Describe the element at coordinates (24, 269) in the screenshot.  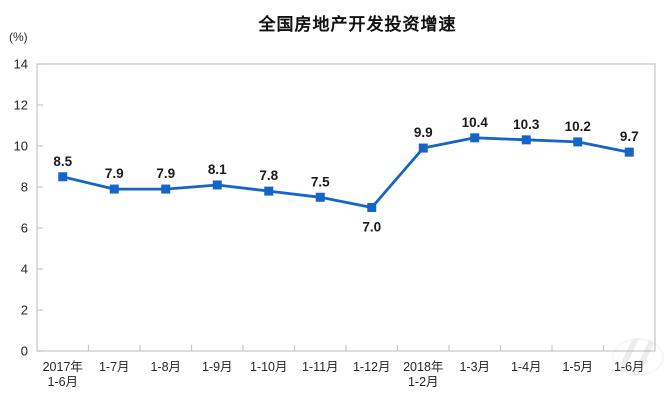
I see `svg-text: 4` at that location.